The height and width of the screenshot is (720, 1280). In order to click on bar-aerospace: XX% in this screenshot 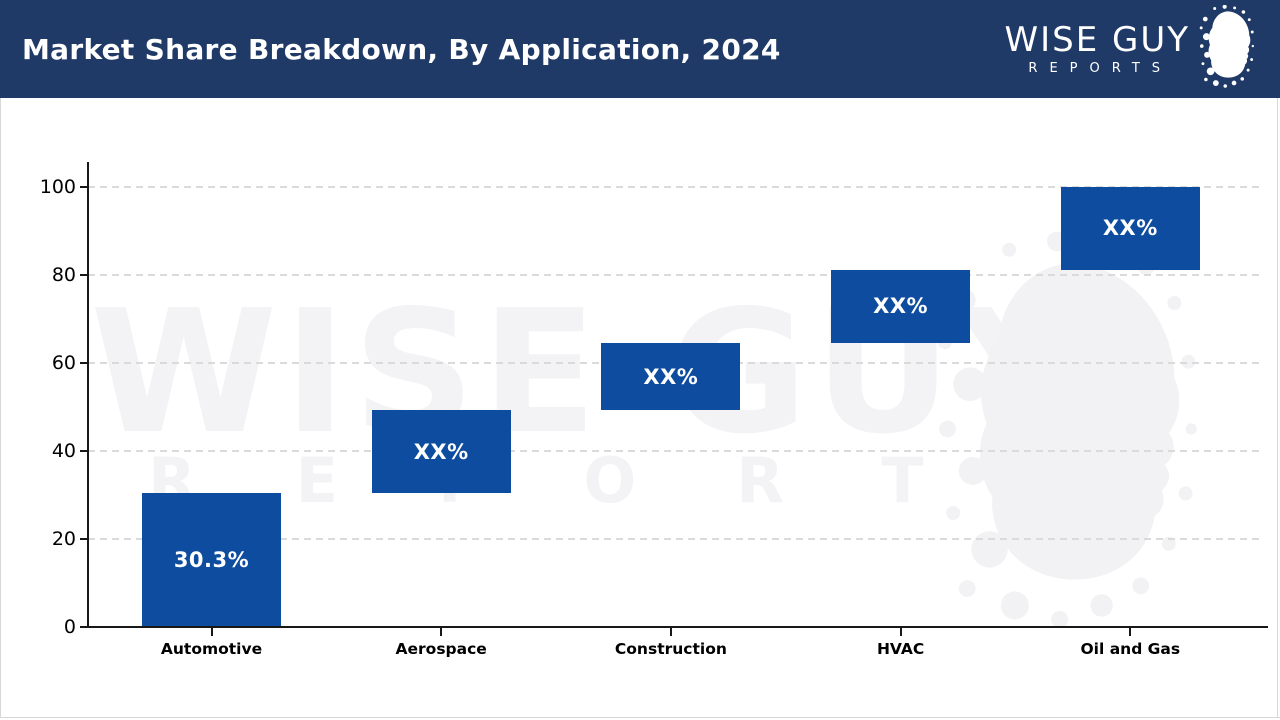, I will do `click(441, 452)`.